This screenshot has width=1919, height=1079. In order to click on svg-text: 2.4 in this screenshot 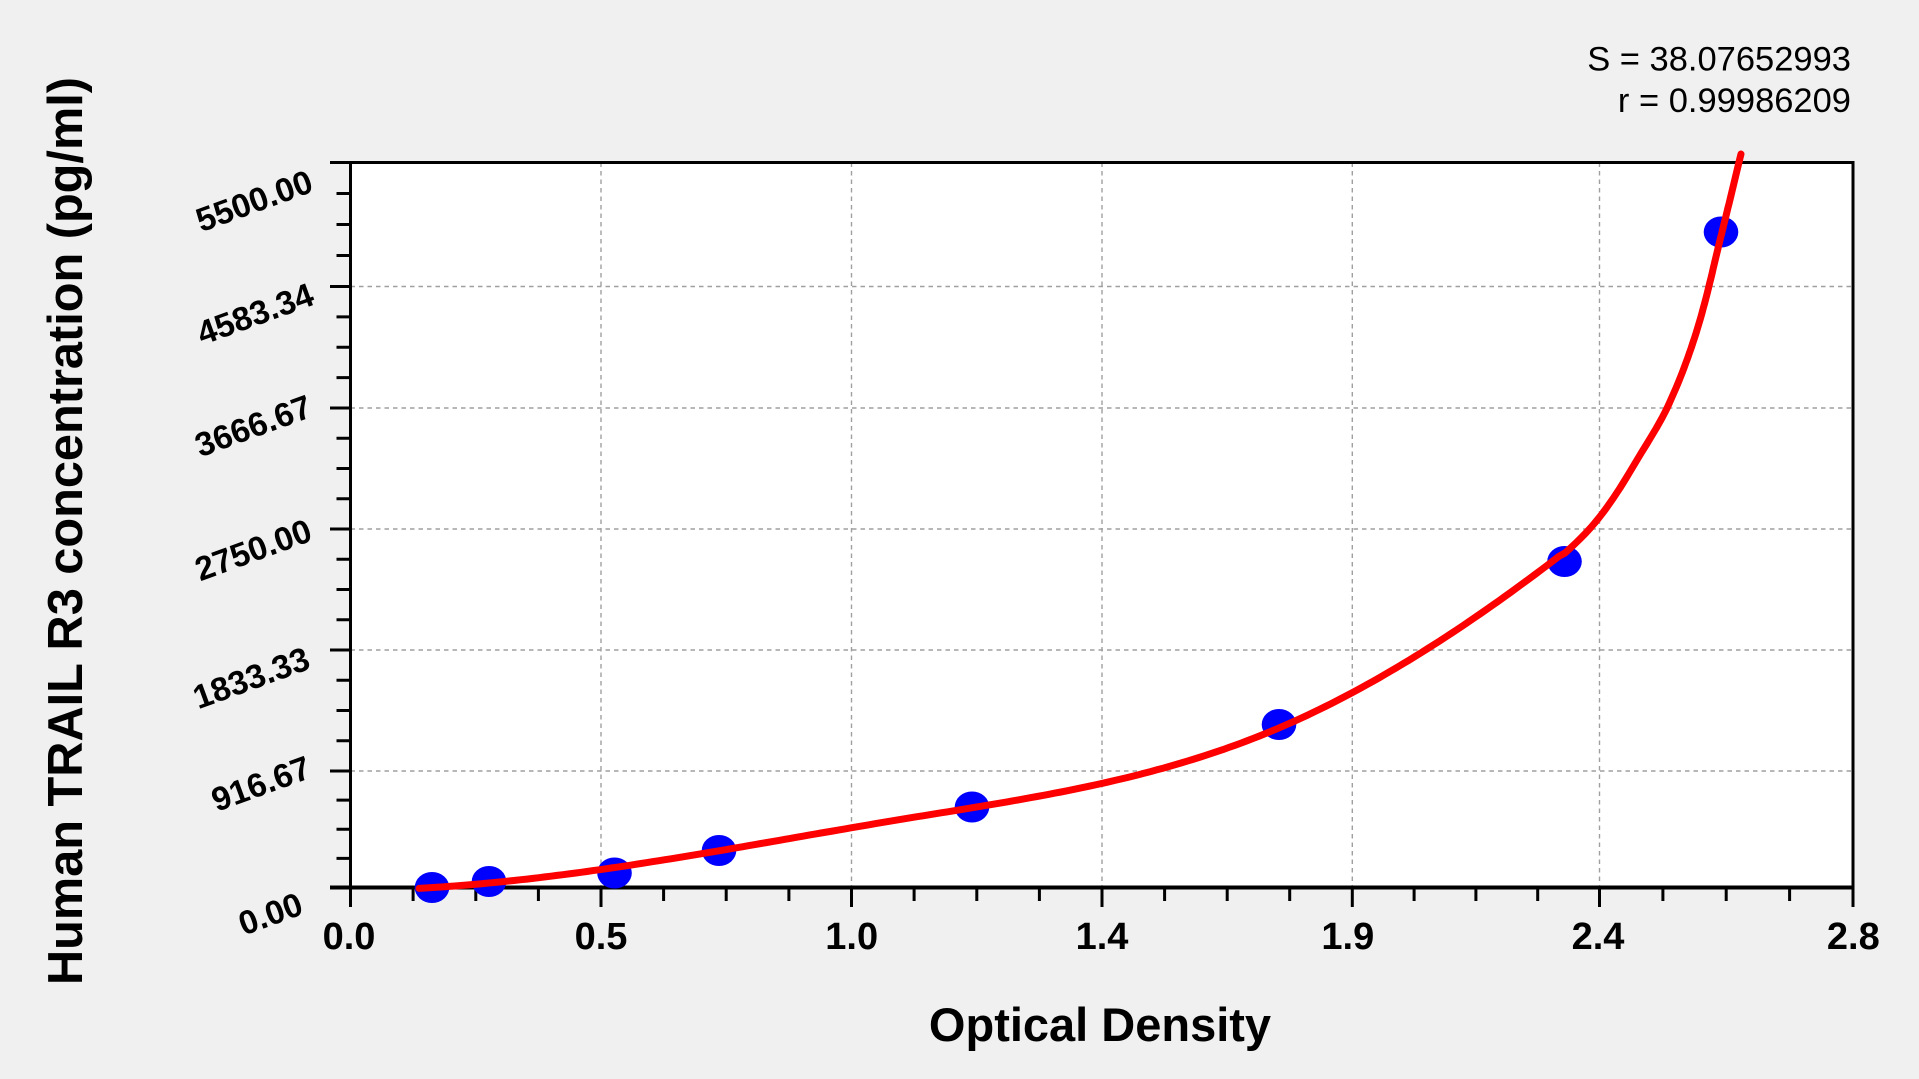, I will do `click(1598, 937)`.